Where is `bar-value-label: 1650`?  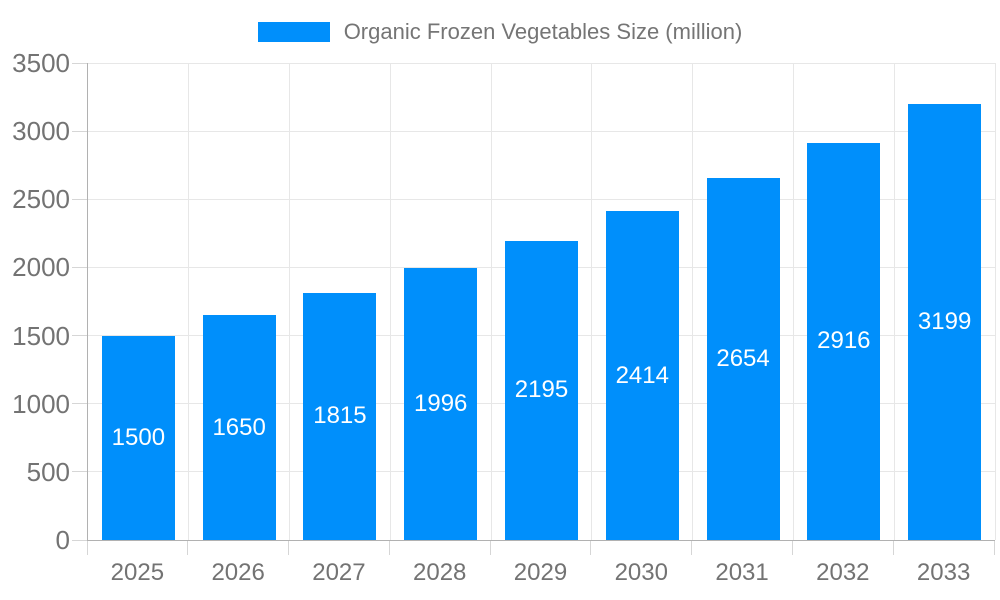 bar-value-label: 1650 is located at coordinates (239, 427).